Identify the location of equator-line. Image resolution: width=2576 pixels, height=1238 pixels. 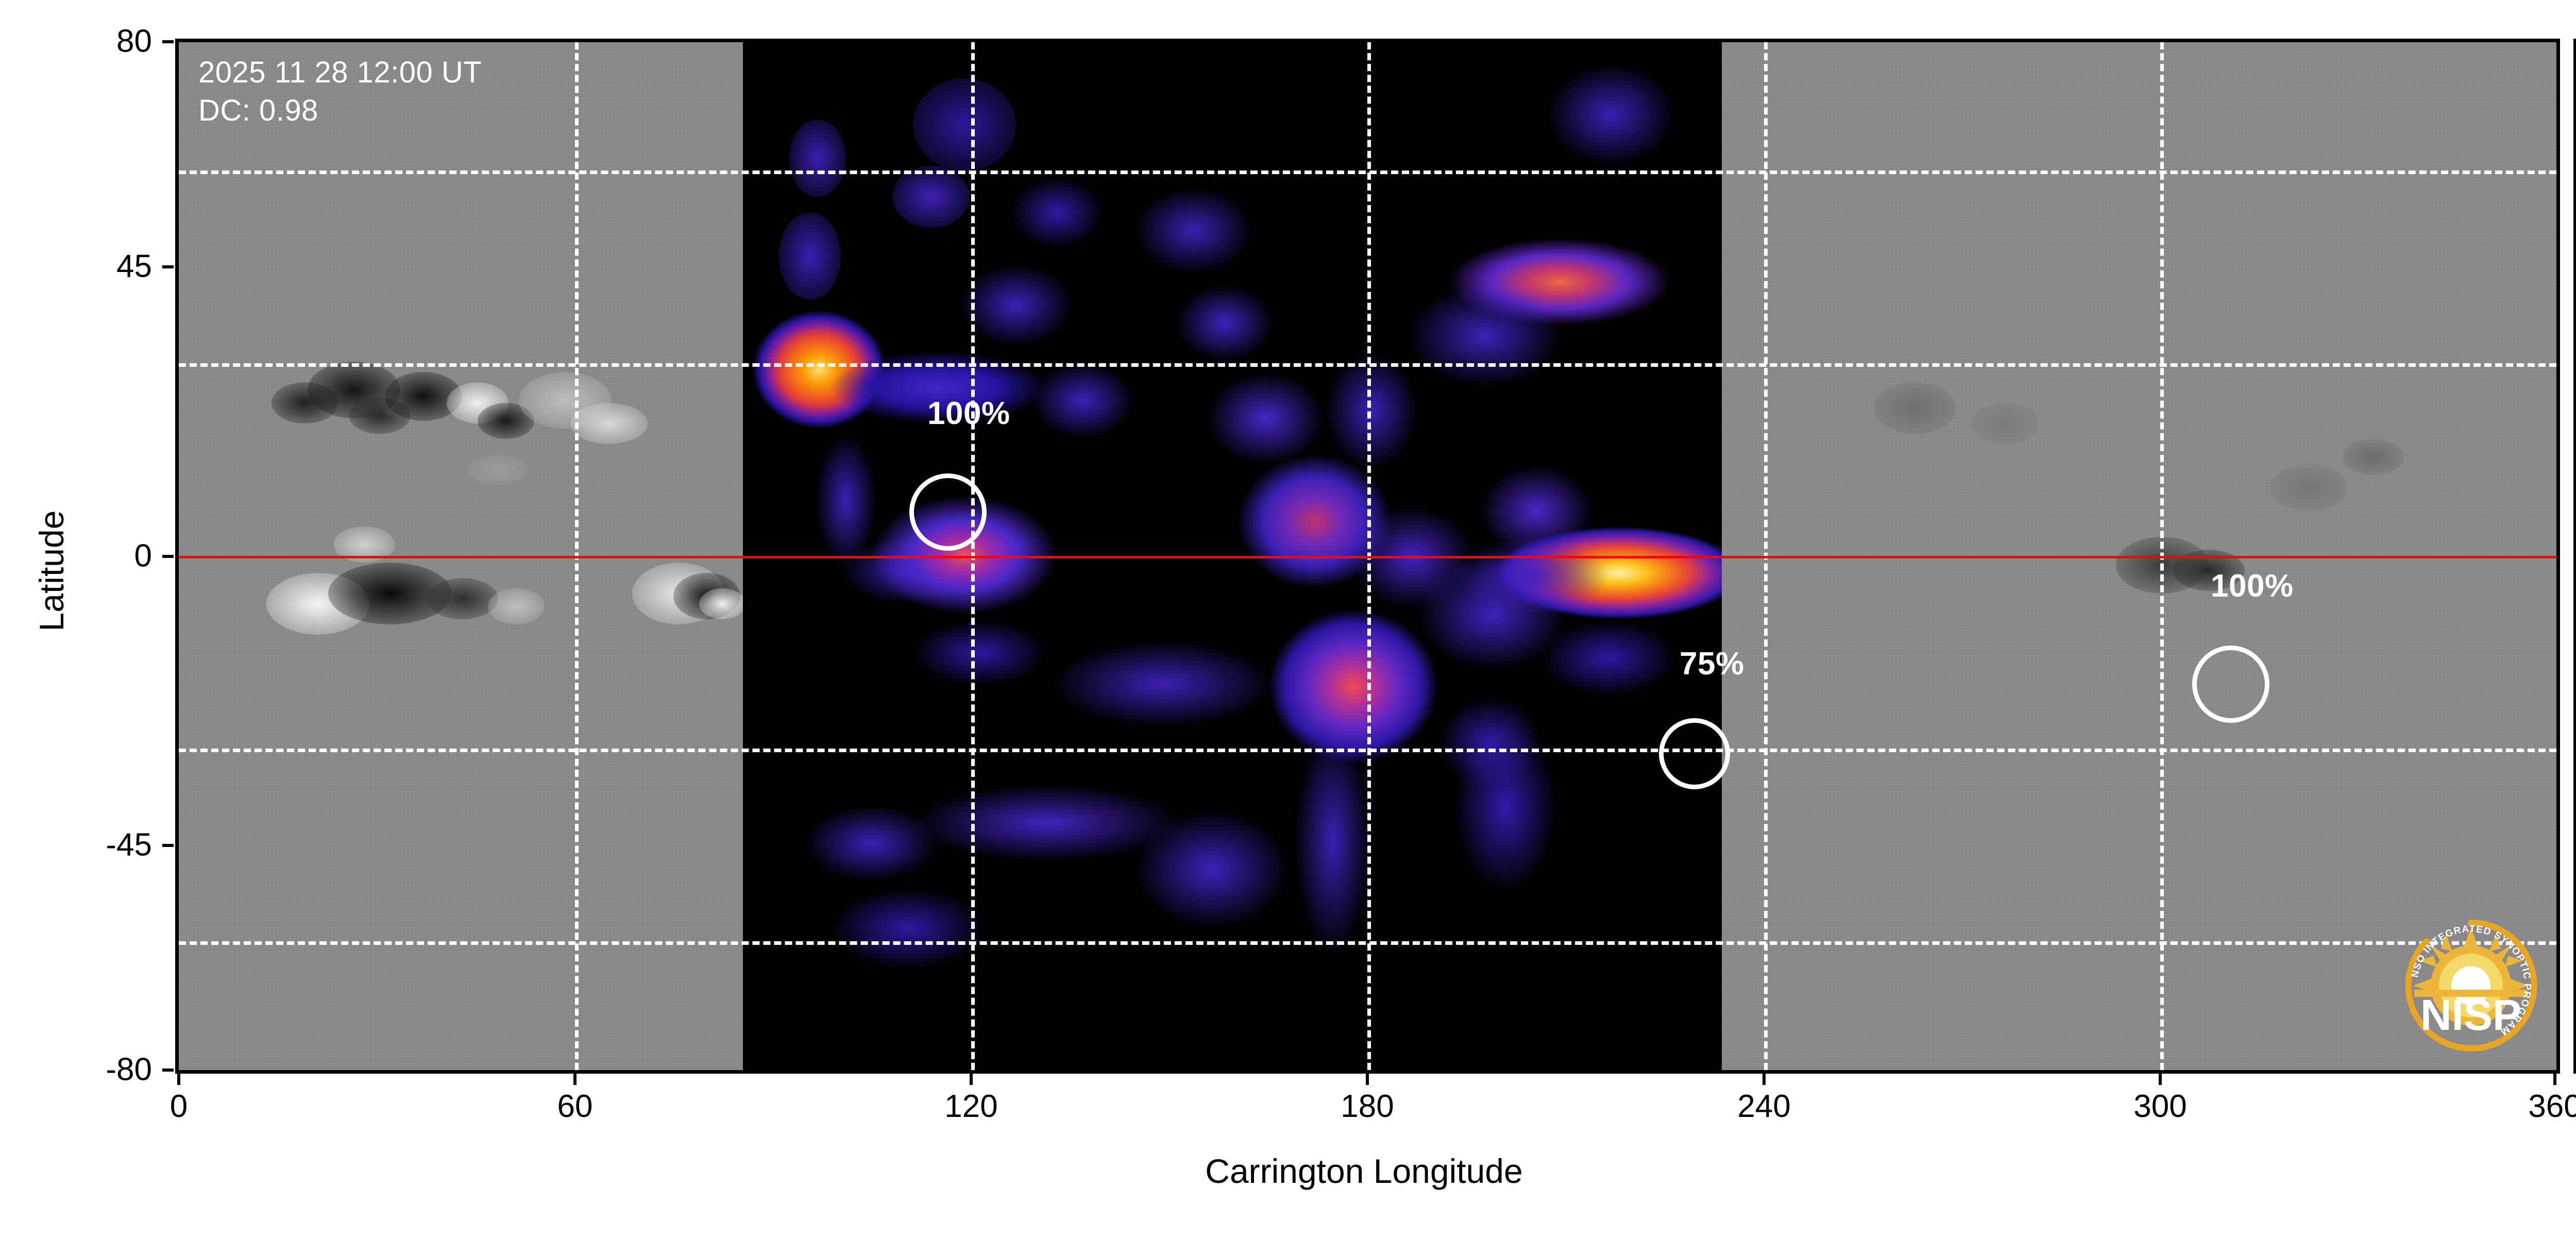
(1367, 557).